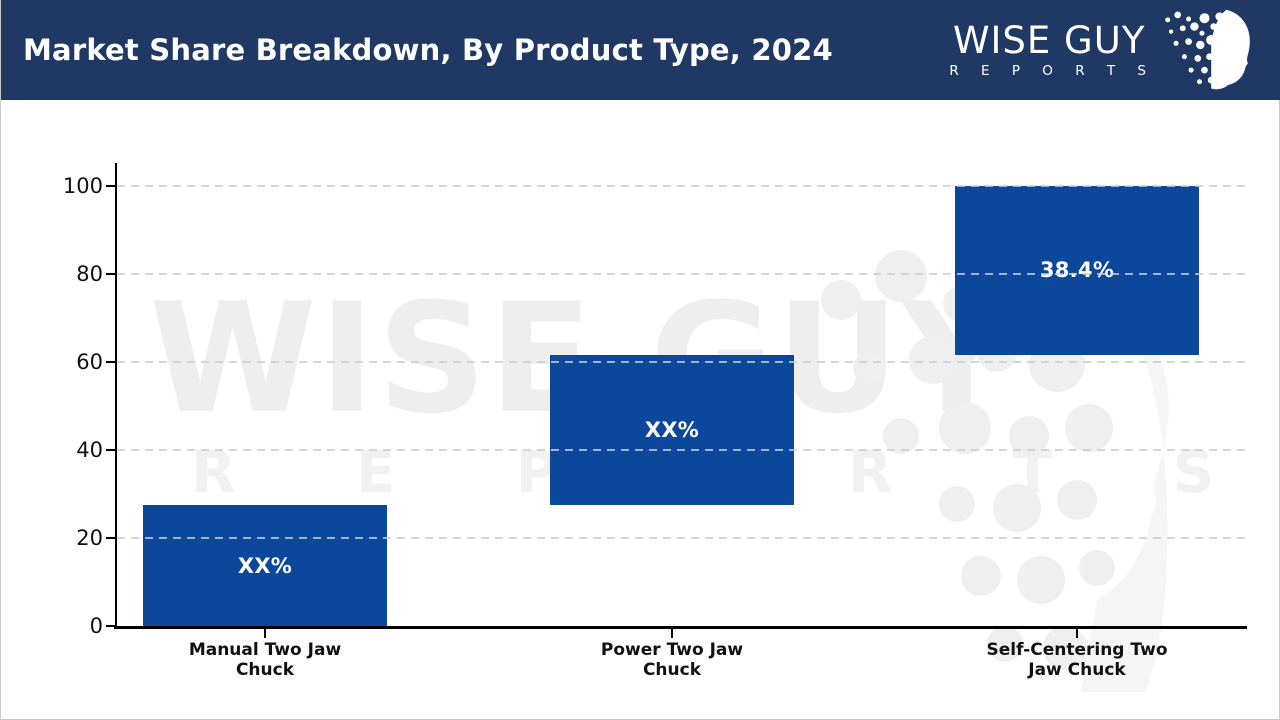  I want to click on logo-face-icon, so click(1207, 49).